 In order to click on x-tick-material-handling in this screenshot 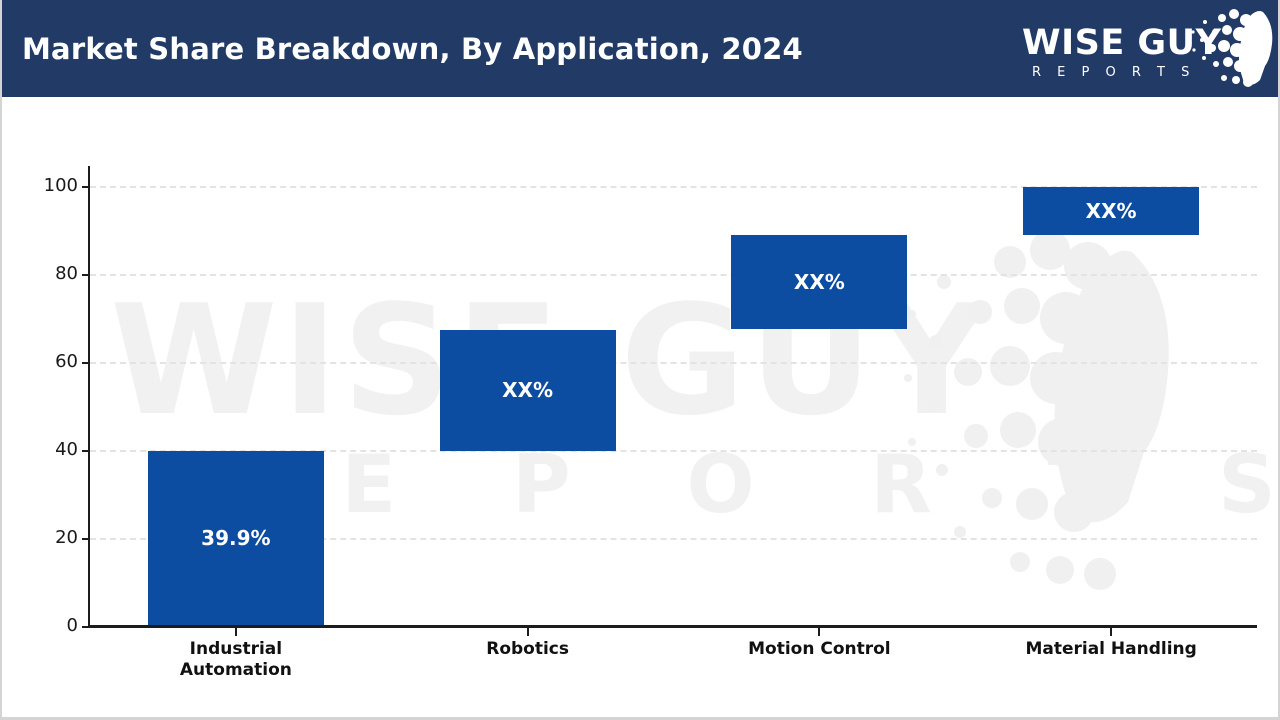, I will do `click(1111, 632)`.